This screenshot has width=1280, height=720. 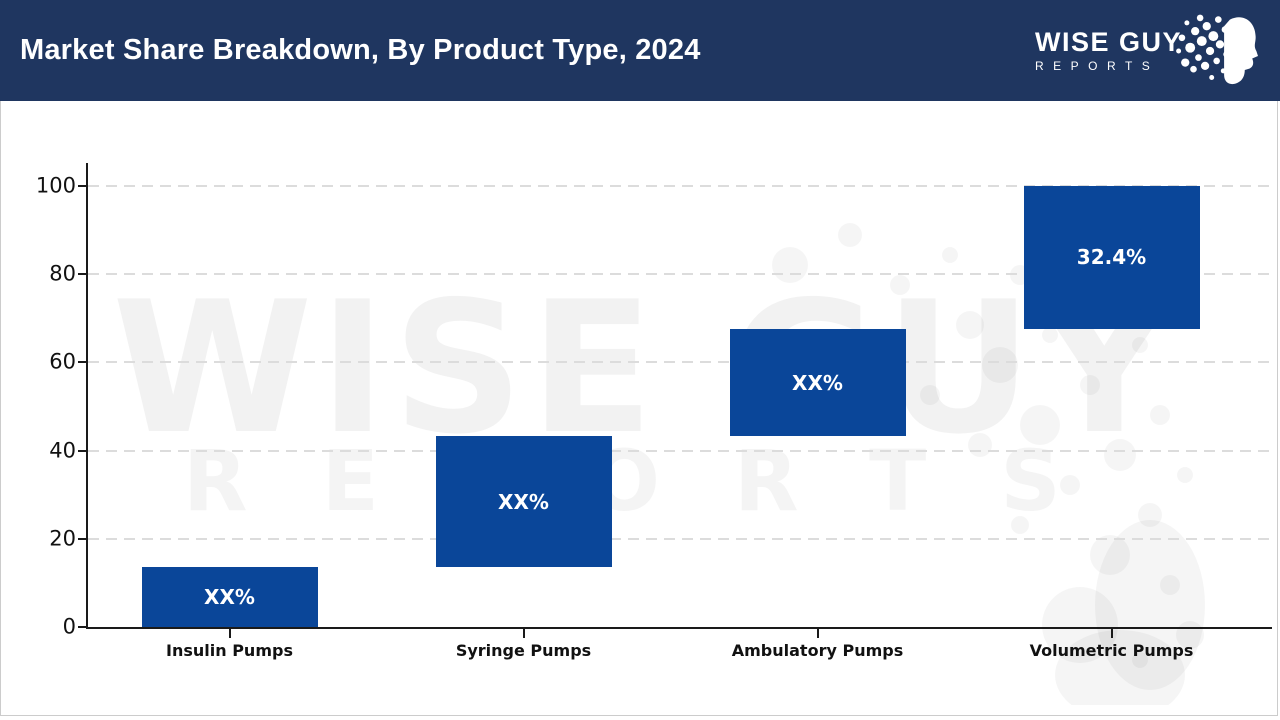 What do you see at coordinates (1097, 66) in the screenshot?
I see `logo-subtitle: REPORTS` at bounding box center [1097, 66].